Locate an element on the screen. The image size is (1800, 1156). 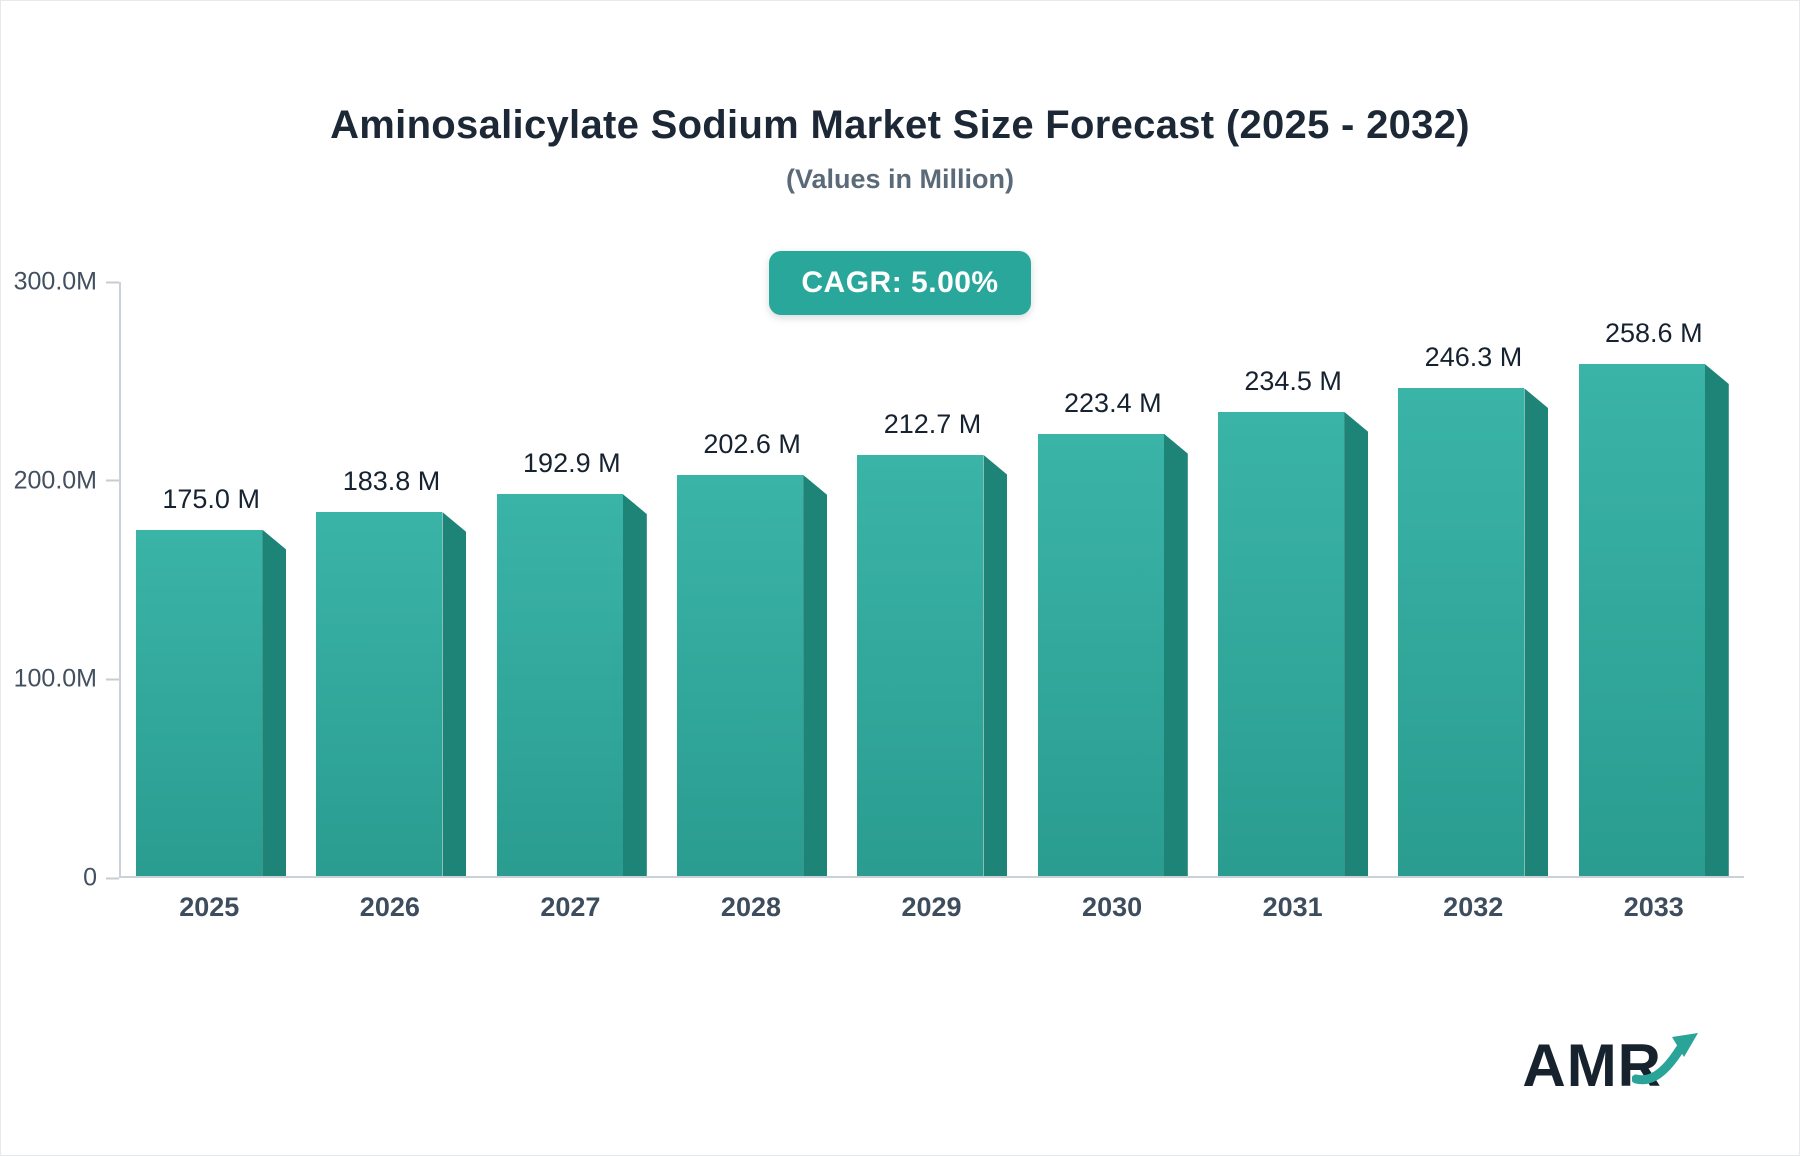
bar-group: 234.5 M is located at coordinates (1293, 579).